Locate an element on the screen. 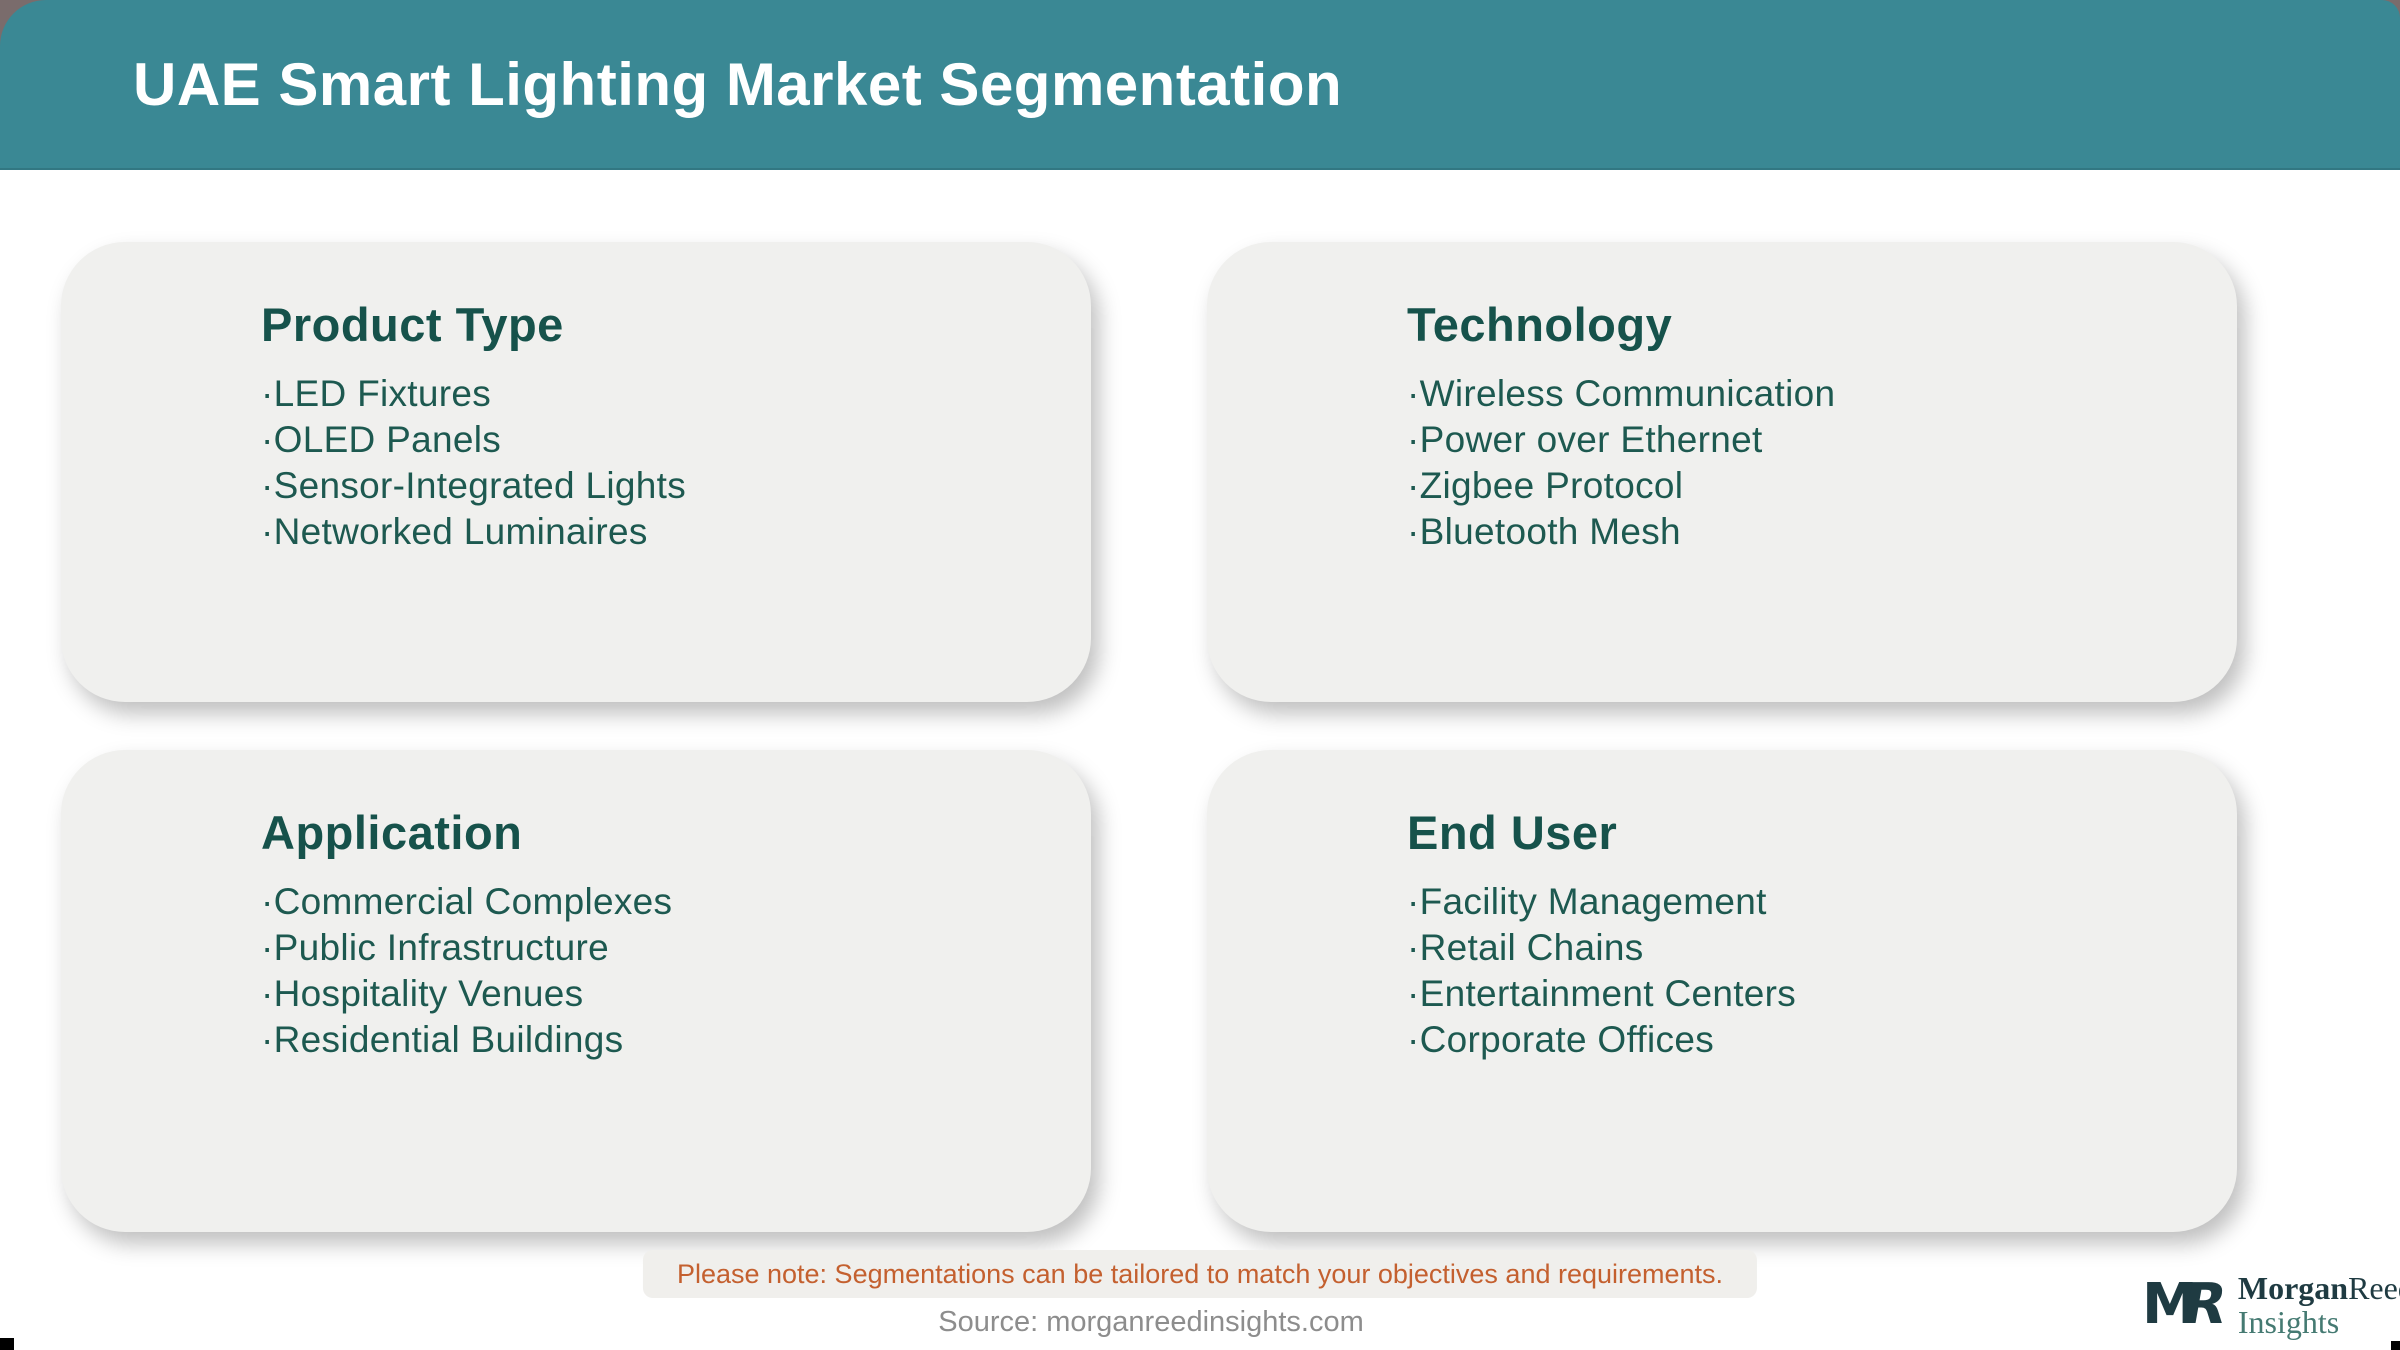  corner-artifact-right is located at coordinates (2395, 1345).